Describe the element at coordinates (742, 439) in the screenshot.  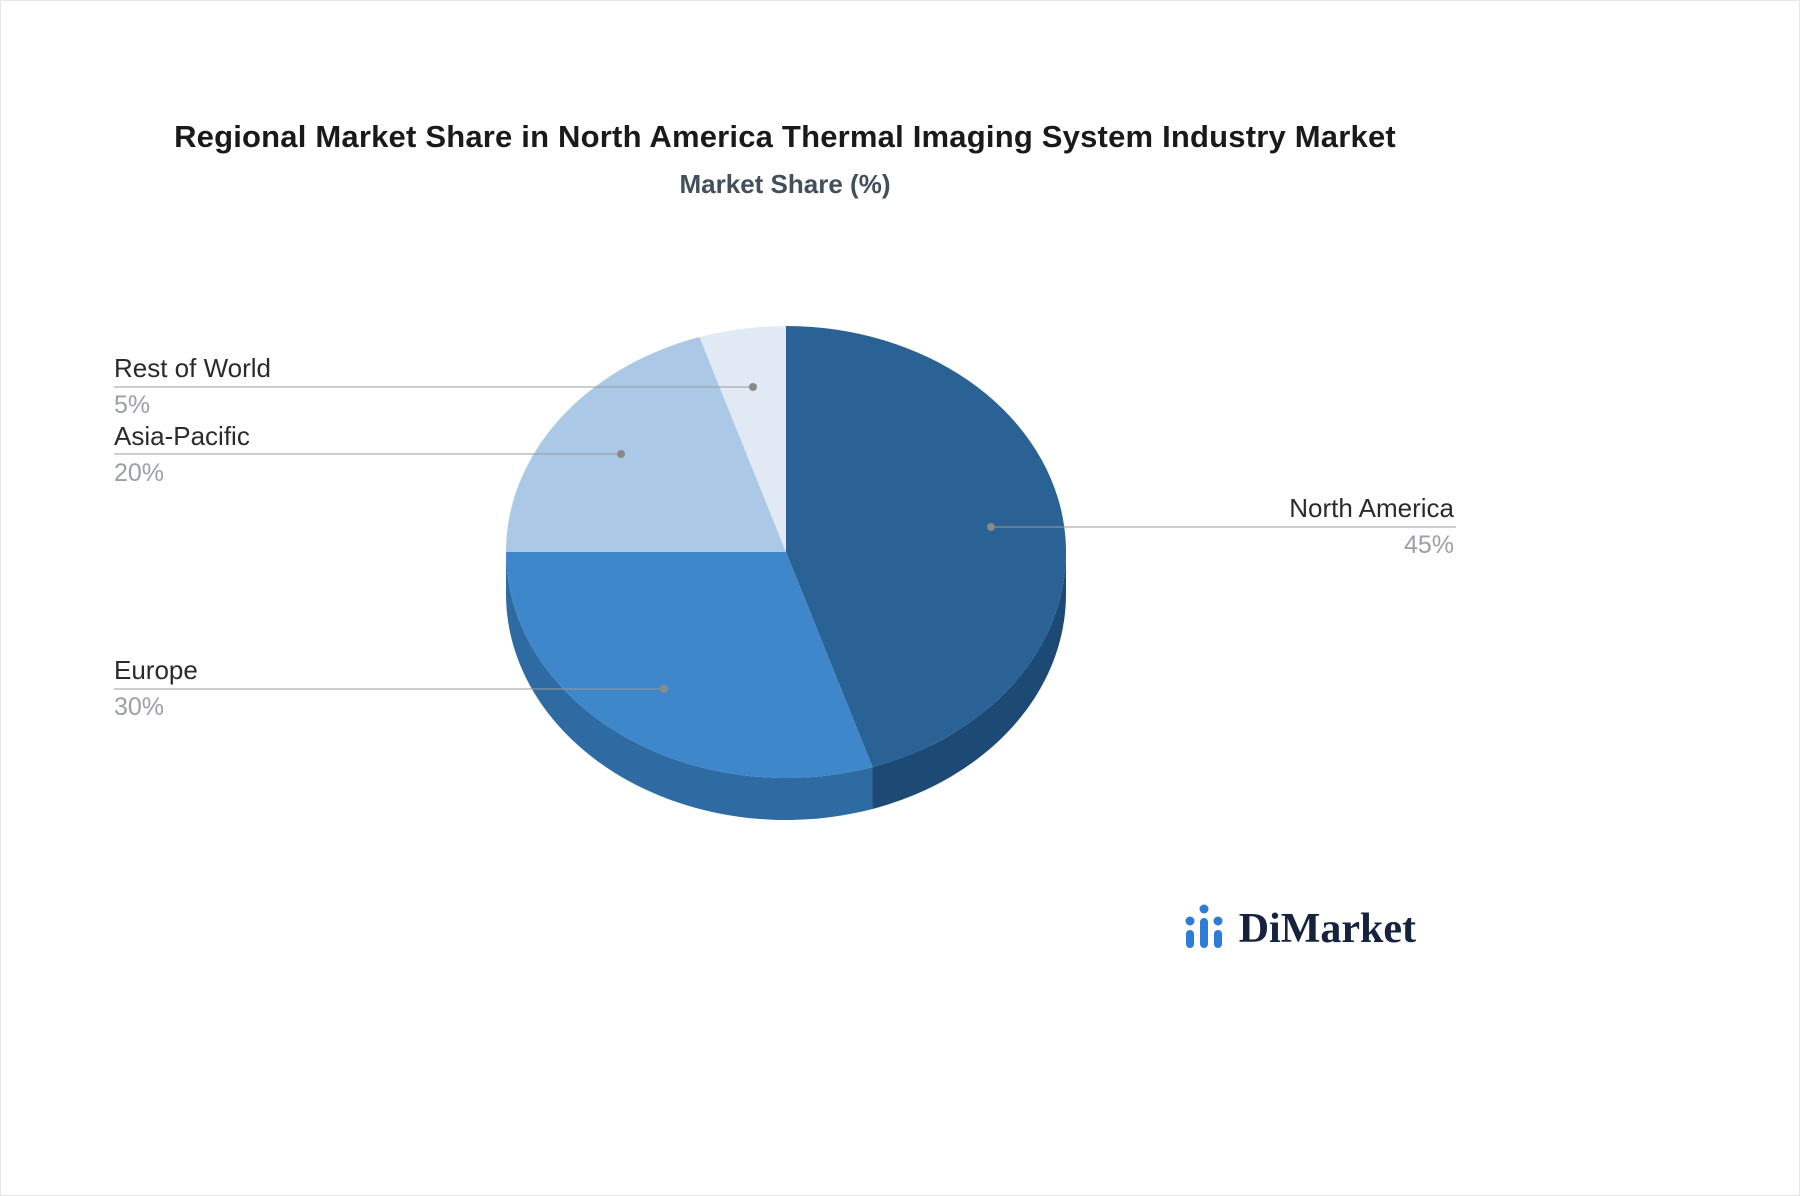
I see `pie-slice-rest-of-world` at that location.